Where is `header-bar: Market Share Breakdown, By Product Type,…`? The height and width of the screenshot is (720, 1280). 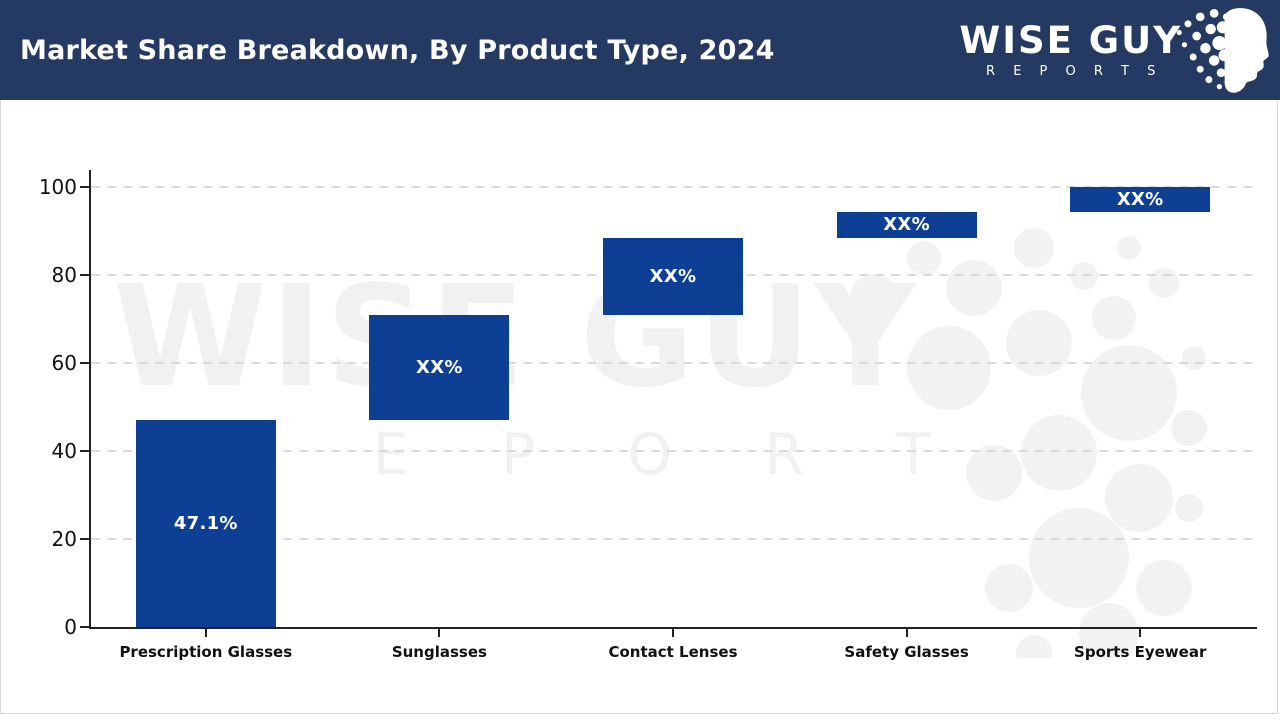 header-bar: Market Share Breakdown, By Product Type,… is located at coordinates (640, 50).